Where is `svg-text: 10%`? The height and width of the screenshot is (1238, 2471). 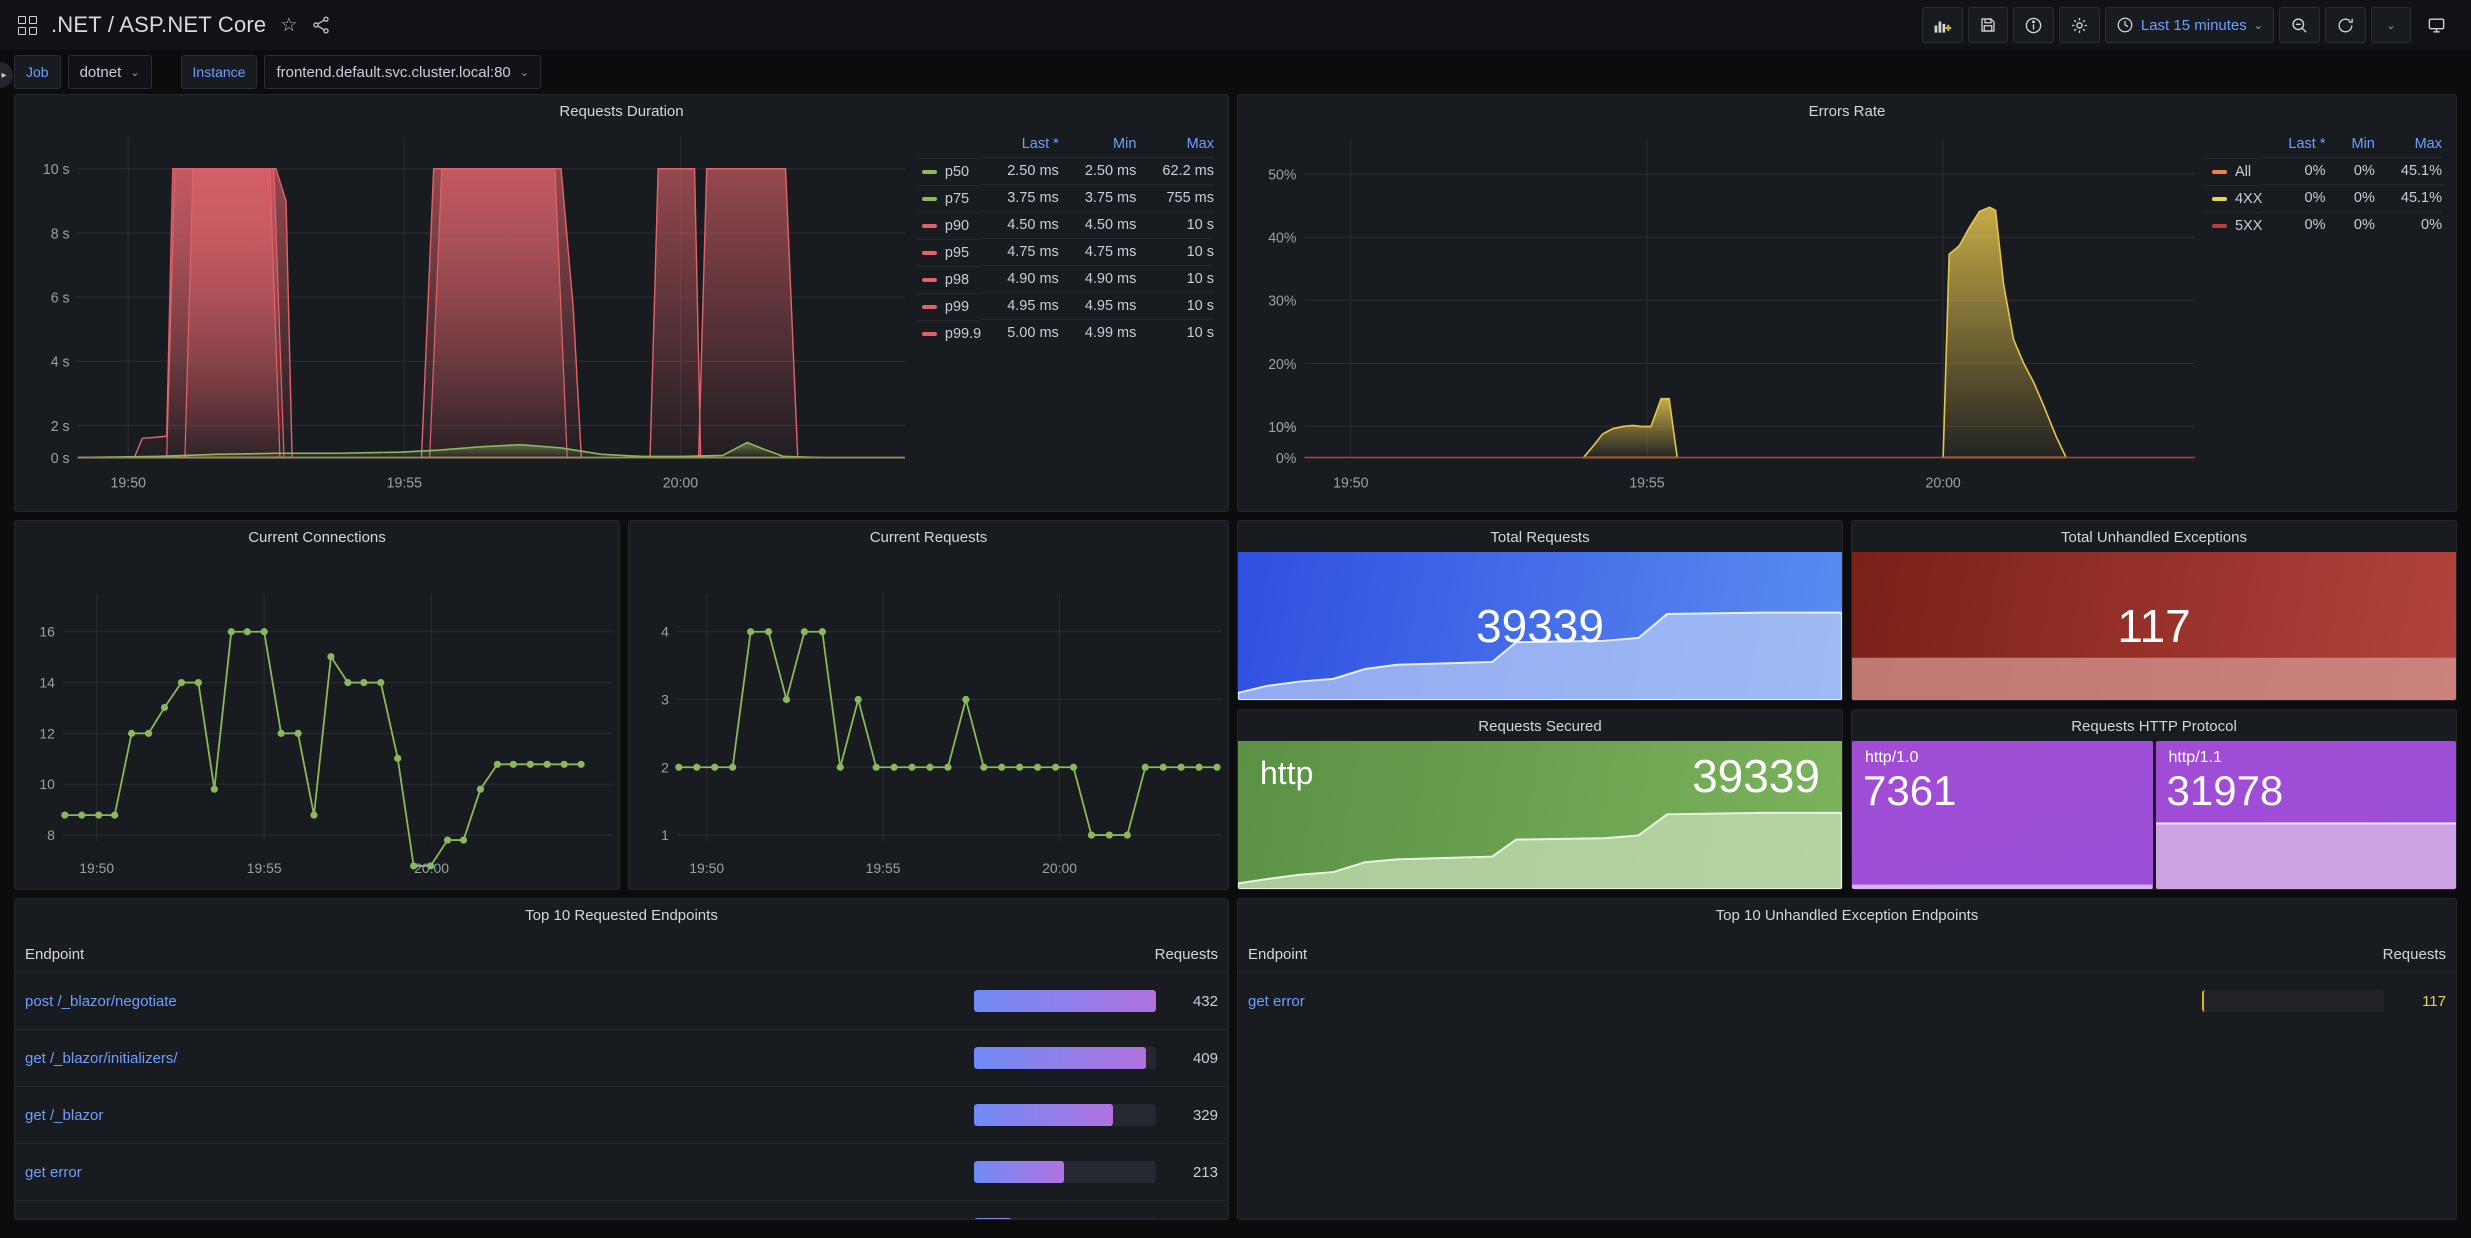 svg-text: 10% is located at coordinates (1282, 428).